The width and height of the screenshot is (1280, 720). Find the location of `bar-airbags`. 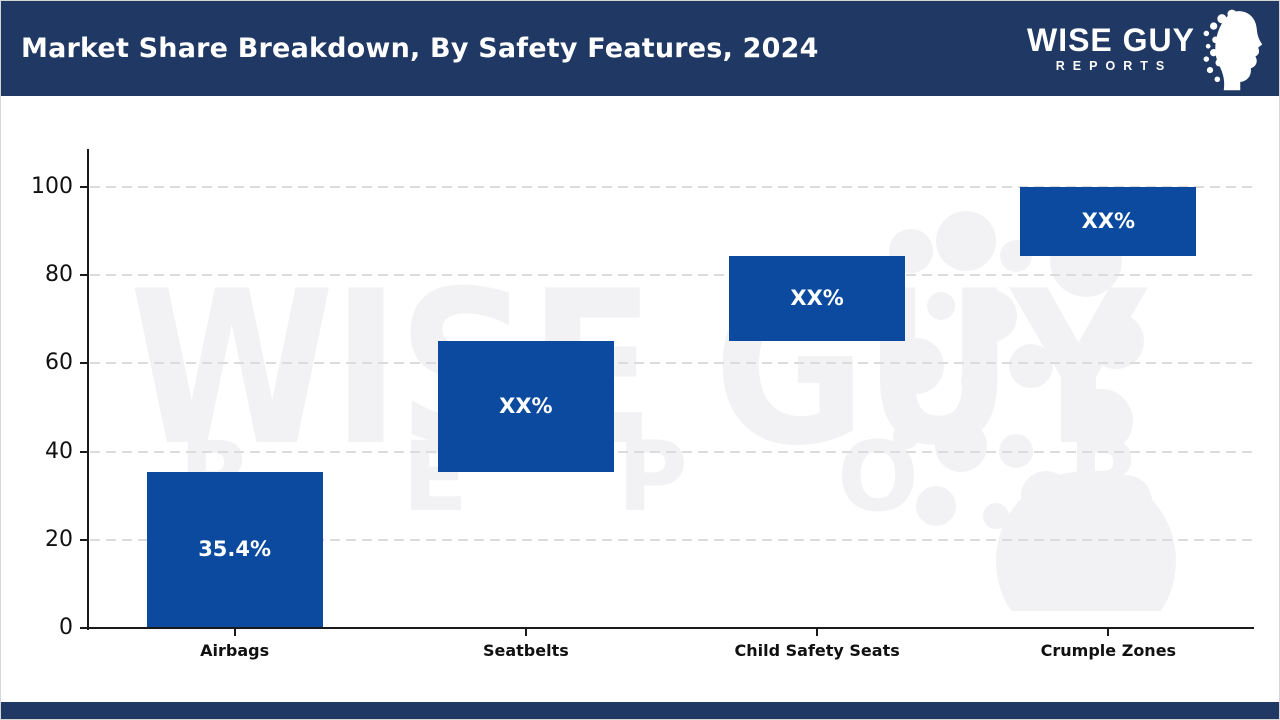

bar-airbags is located at coordinates (234, 549).